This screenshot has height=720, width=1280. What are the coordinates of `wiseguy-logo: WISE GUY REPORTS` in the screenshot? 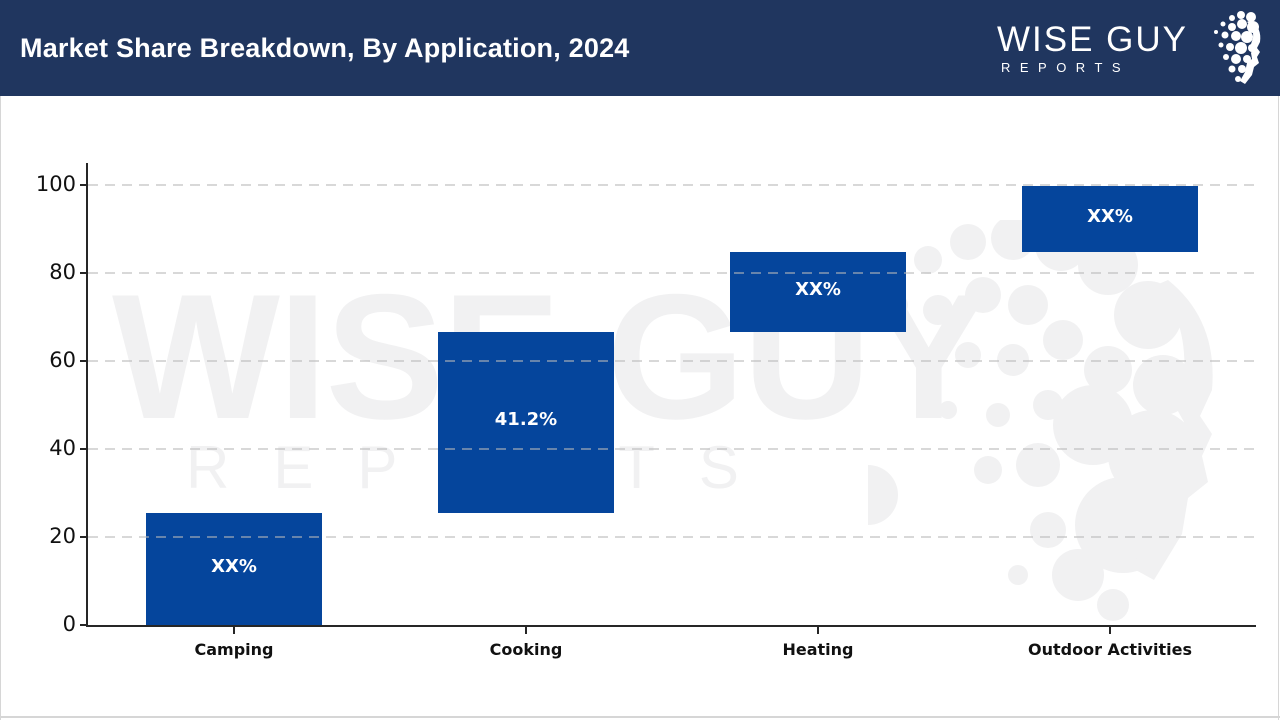 It's located at (1129, 48).